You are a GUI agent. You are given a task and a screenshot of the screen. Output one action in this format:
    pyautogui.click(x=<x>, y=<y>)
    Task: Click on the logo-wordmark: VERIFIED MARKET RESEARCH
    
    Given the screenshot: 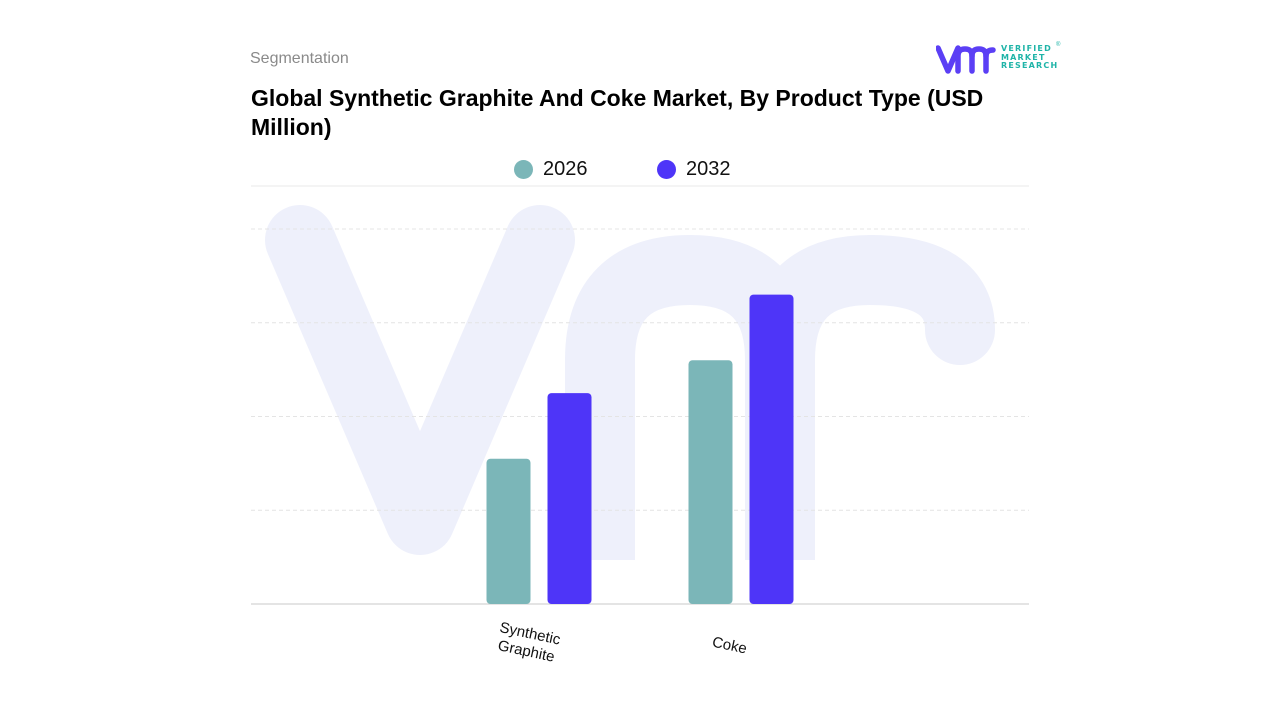 What is the action you would take?
    pyautogui.click(x=1030, y=57)
    